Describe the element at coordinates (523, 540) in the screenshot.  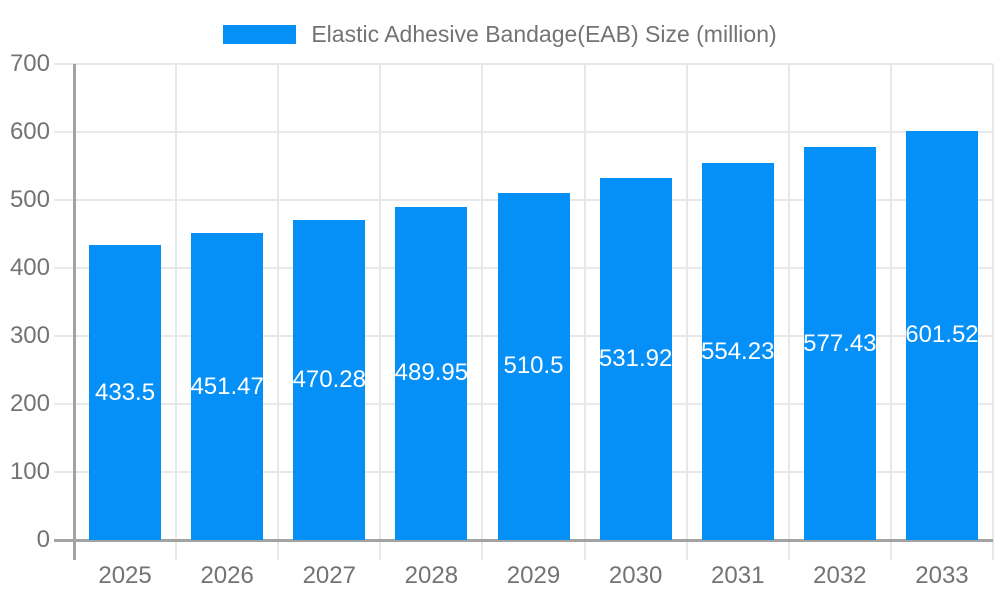
I see `x-axis-line` at that location.